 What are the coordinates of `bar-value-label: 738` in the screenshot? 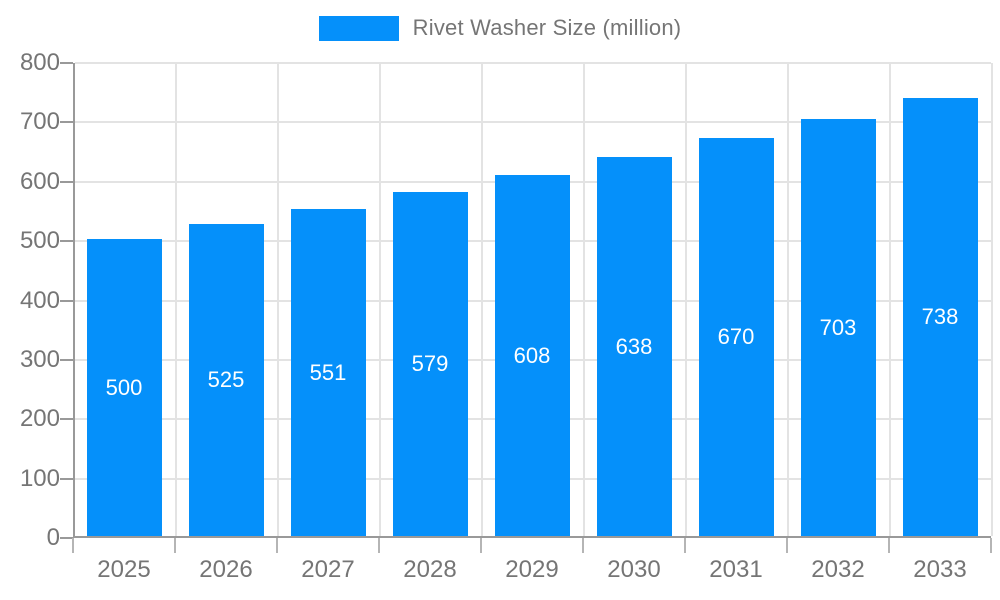 It's located at (940, 316).